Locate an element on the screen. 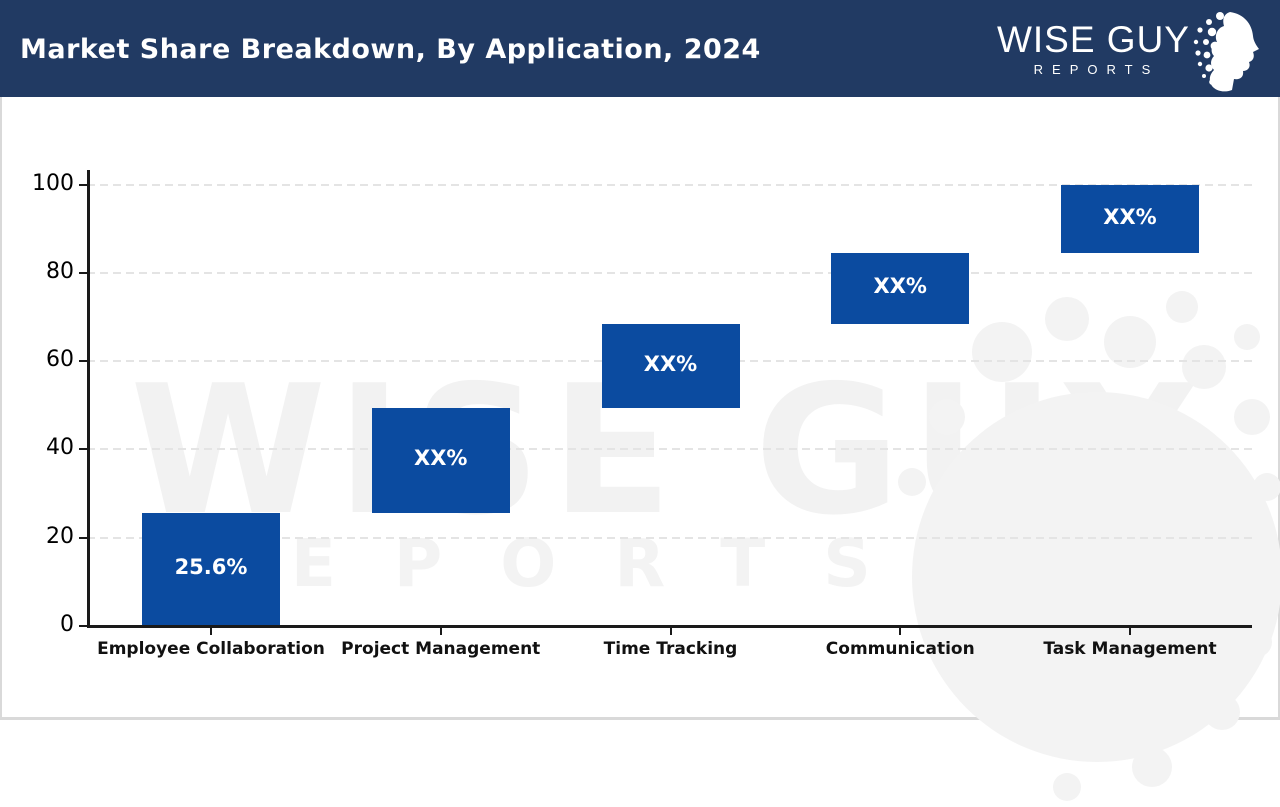 The width and height of the screenshot is (1280, 807). x-category-label: Project Management is located at coordinates (441, 649).